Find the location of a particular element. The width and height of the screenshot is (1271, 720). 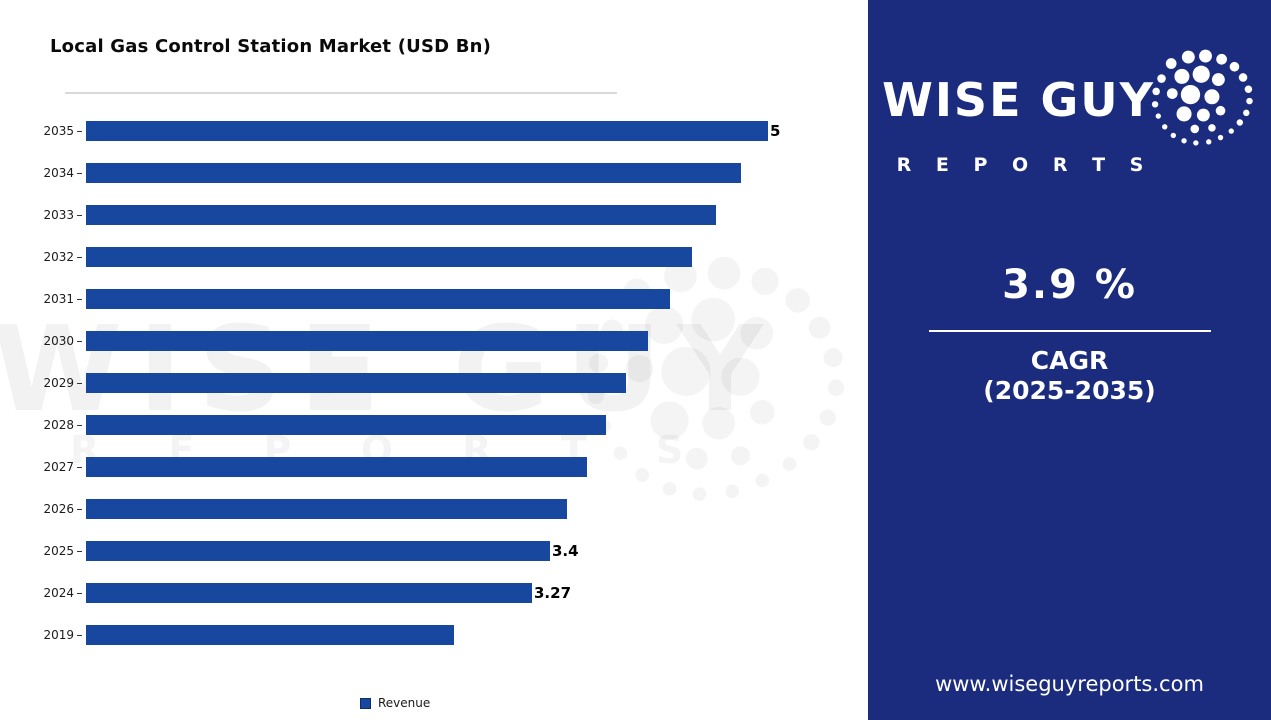

wiseguy-logo: WISE GUY R E P O R T S is located at coordinates (1069, 111).